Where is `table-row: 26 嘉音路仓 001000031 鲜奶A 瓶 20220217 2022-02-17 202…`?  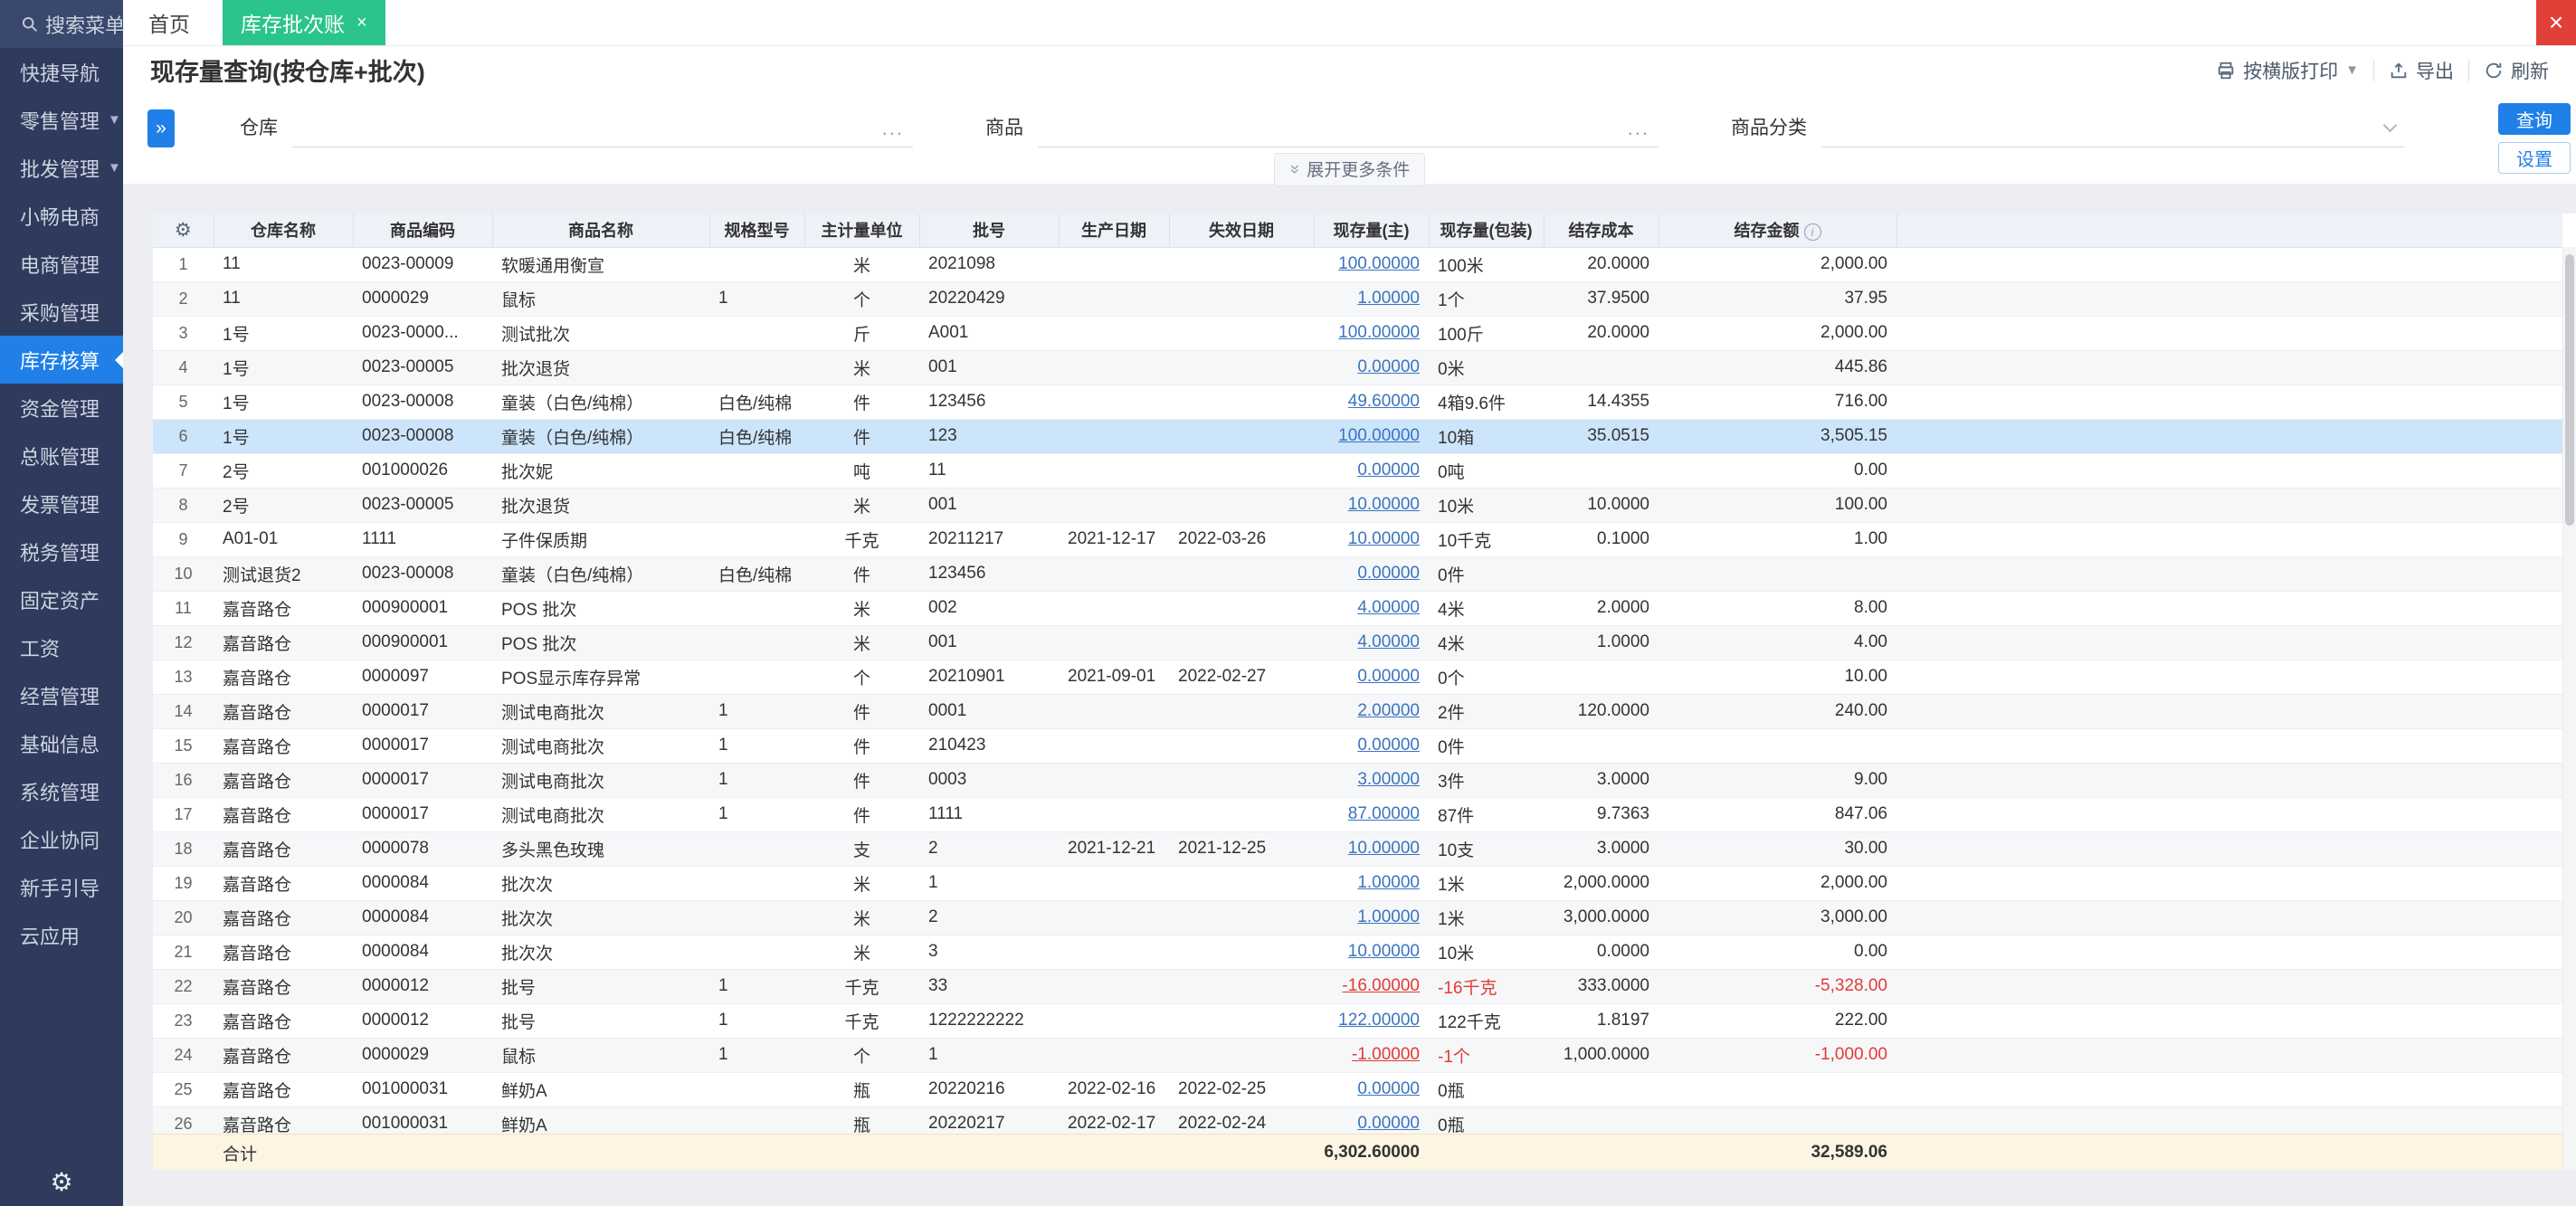
table-row: 26 嘉音路仓 001000031 鲜奶A 瓶 20220217 2022-02-17 202… is located at coordinates (1357, 1120).